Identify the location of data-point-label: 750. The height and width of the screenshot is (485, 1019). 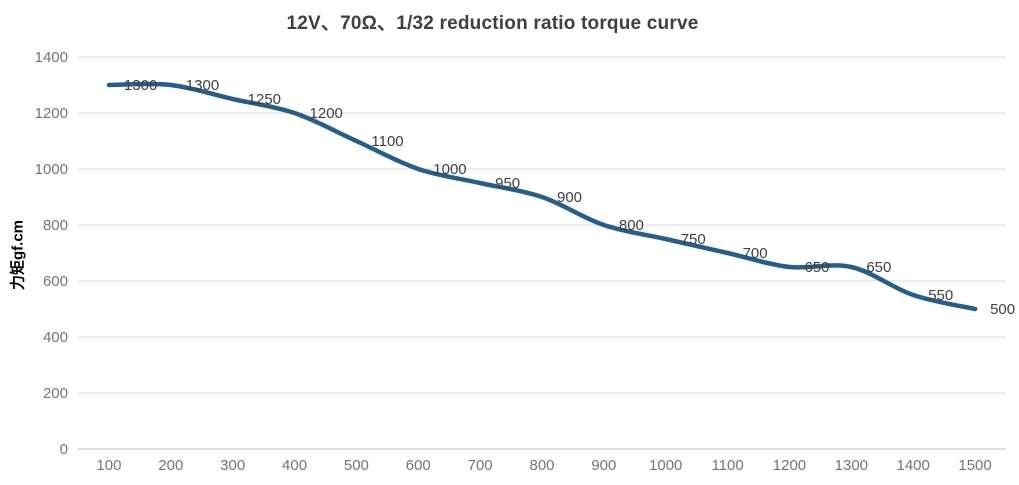
(693, 239).